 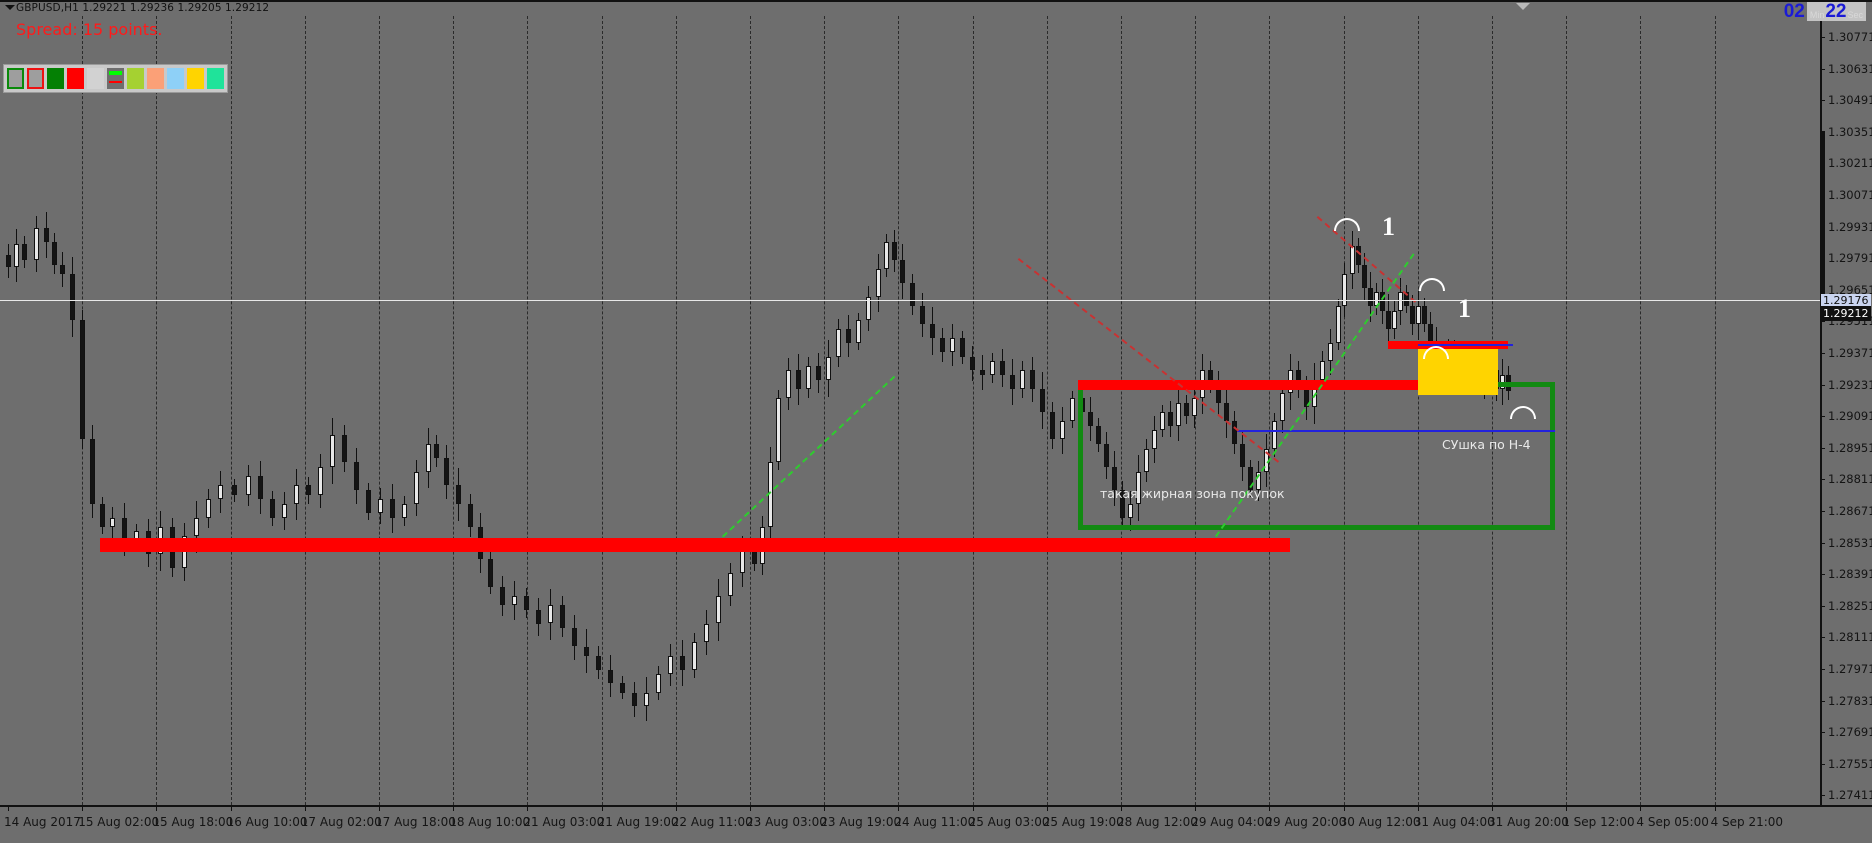 What do you see at coordinates (1009, 822) in the screenshot?
I see `time-tick-label: 25 Aug 03:00` at bounding box center [1009, 822].